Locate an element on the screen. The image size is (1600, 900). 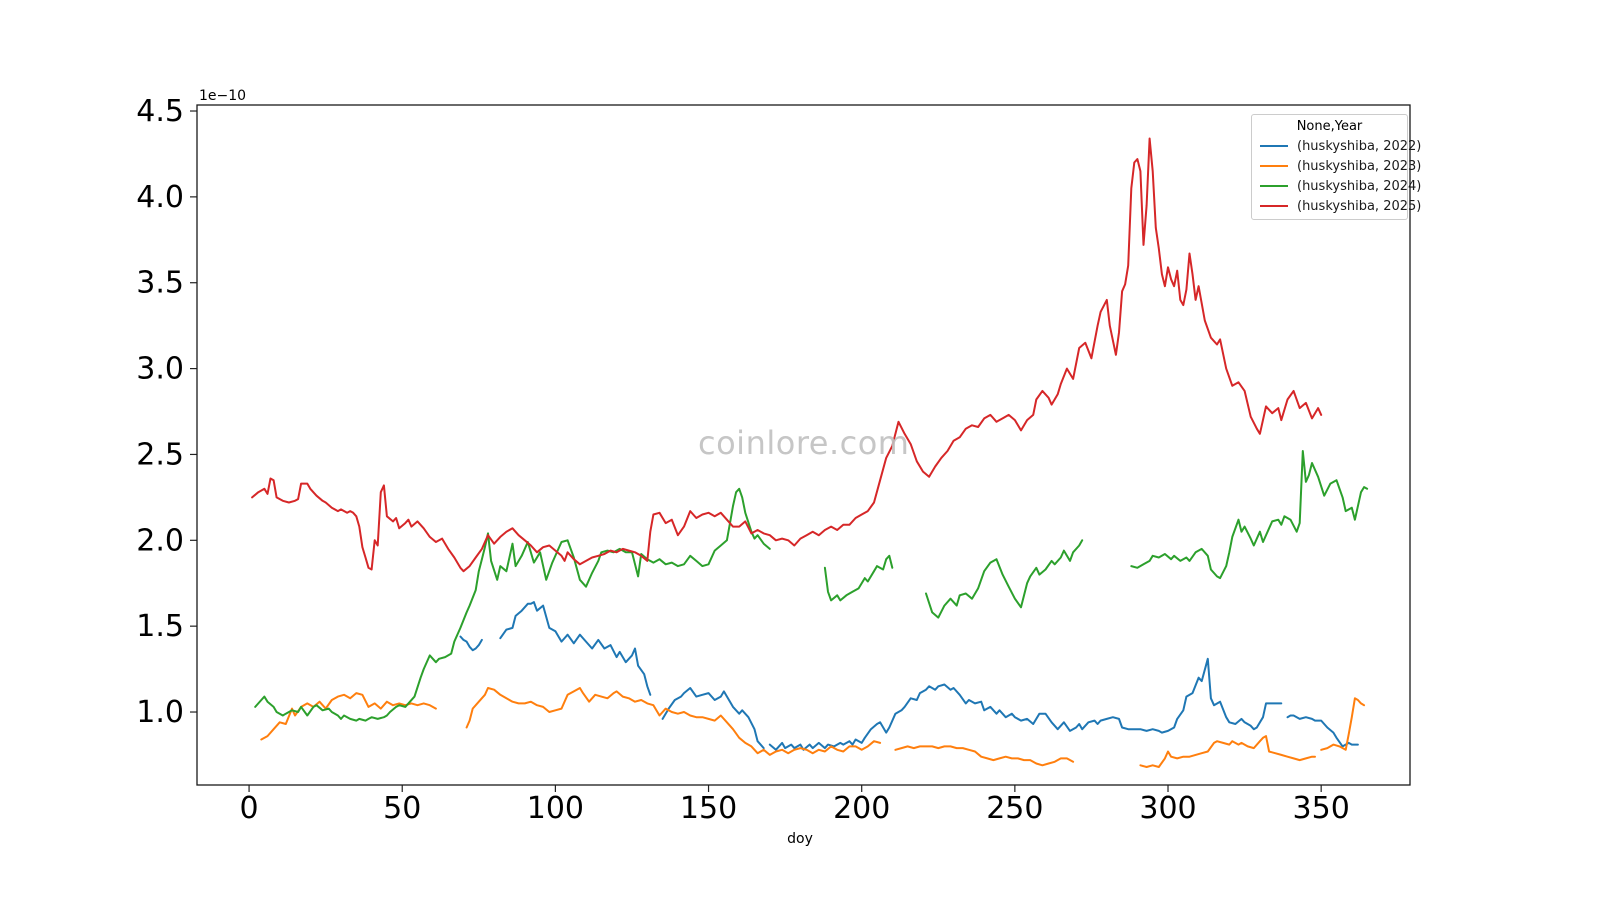
legend-line-sample-2022 is located at coordinates (1274, 146).